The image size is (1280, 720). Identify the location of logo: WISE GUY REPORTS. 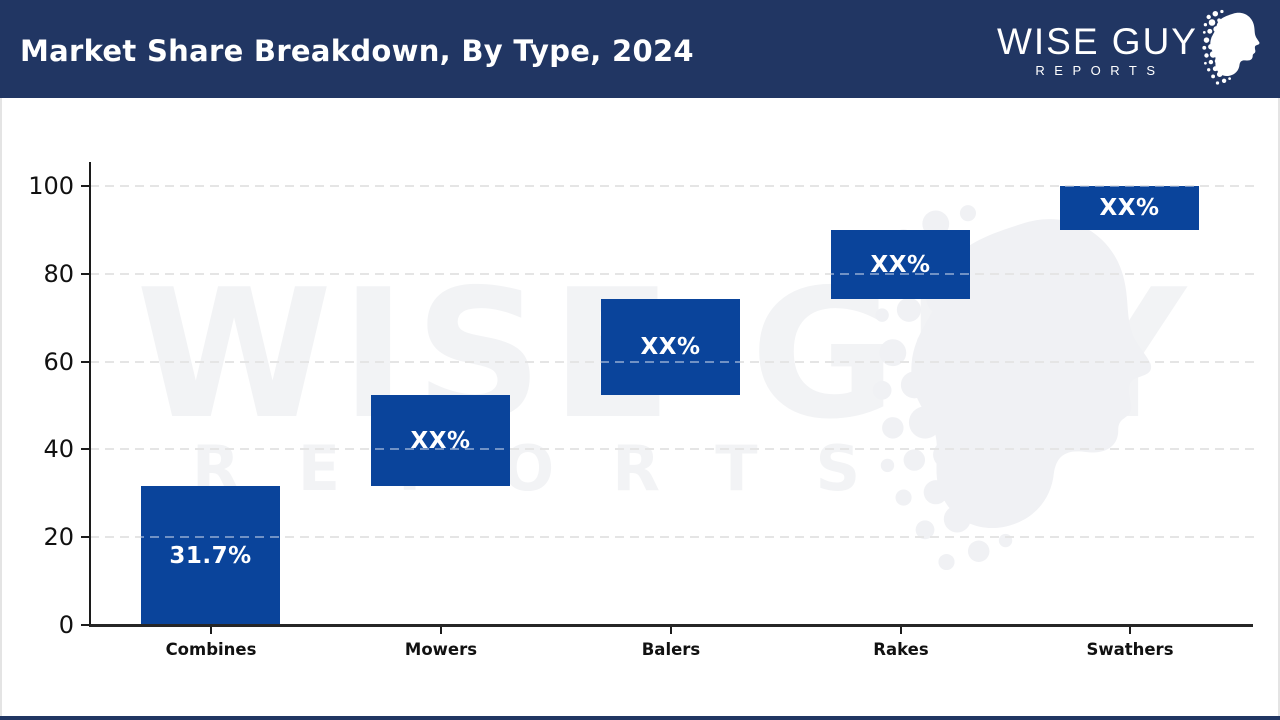
(1132, 50).